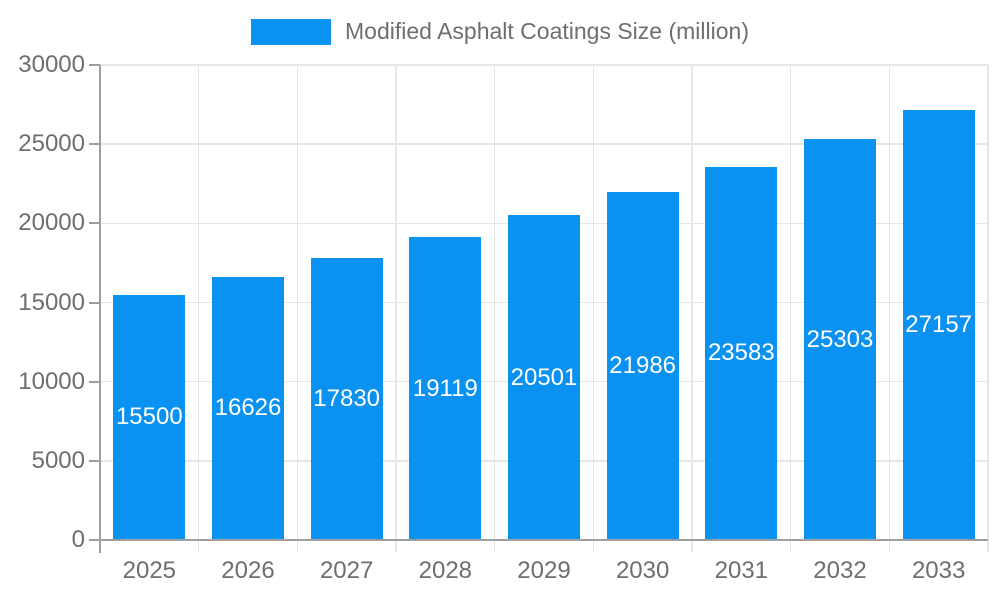  What do you see at coordinates (346, 570) in the screenshot?
I see `x-tick-label: 2027` at bounding box center [346, 570].